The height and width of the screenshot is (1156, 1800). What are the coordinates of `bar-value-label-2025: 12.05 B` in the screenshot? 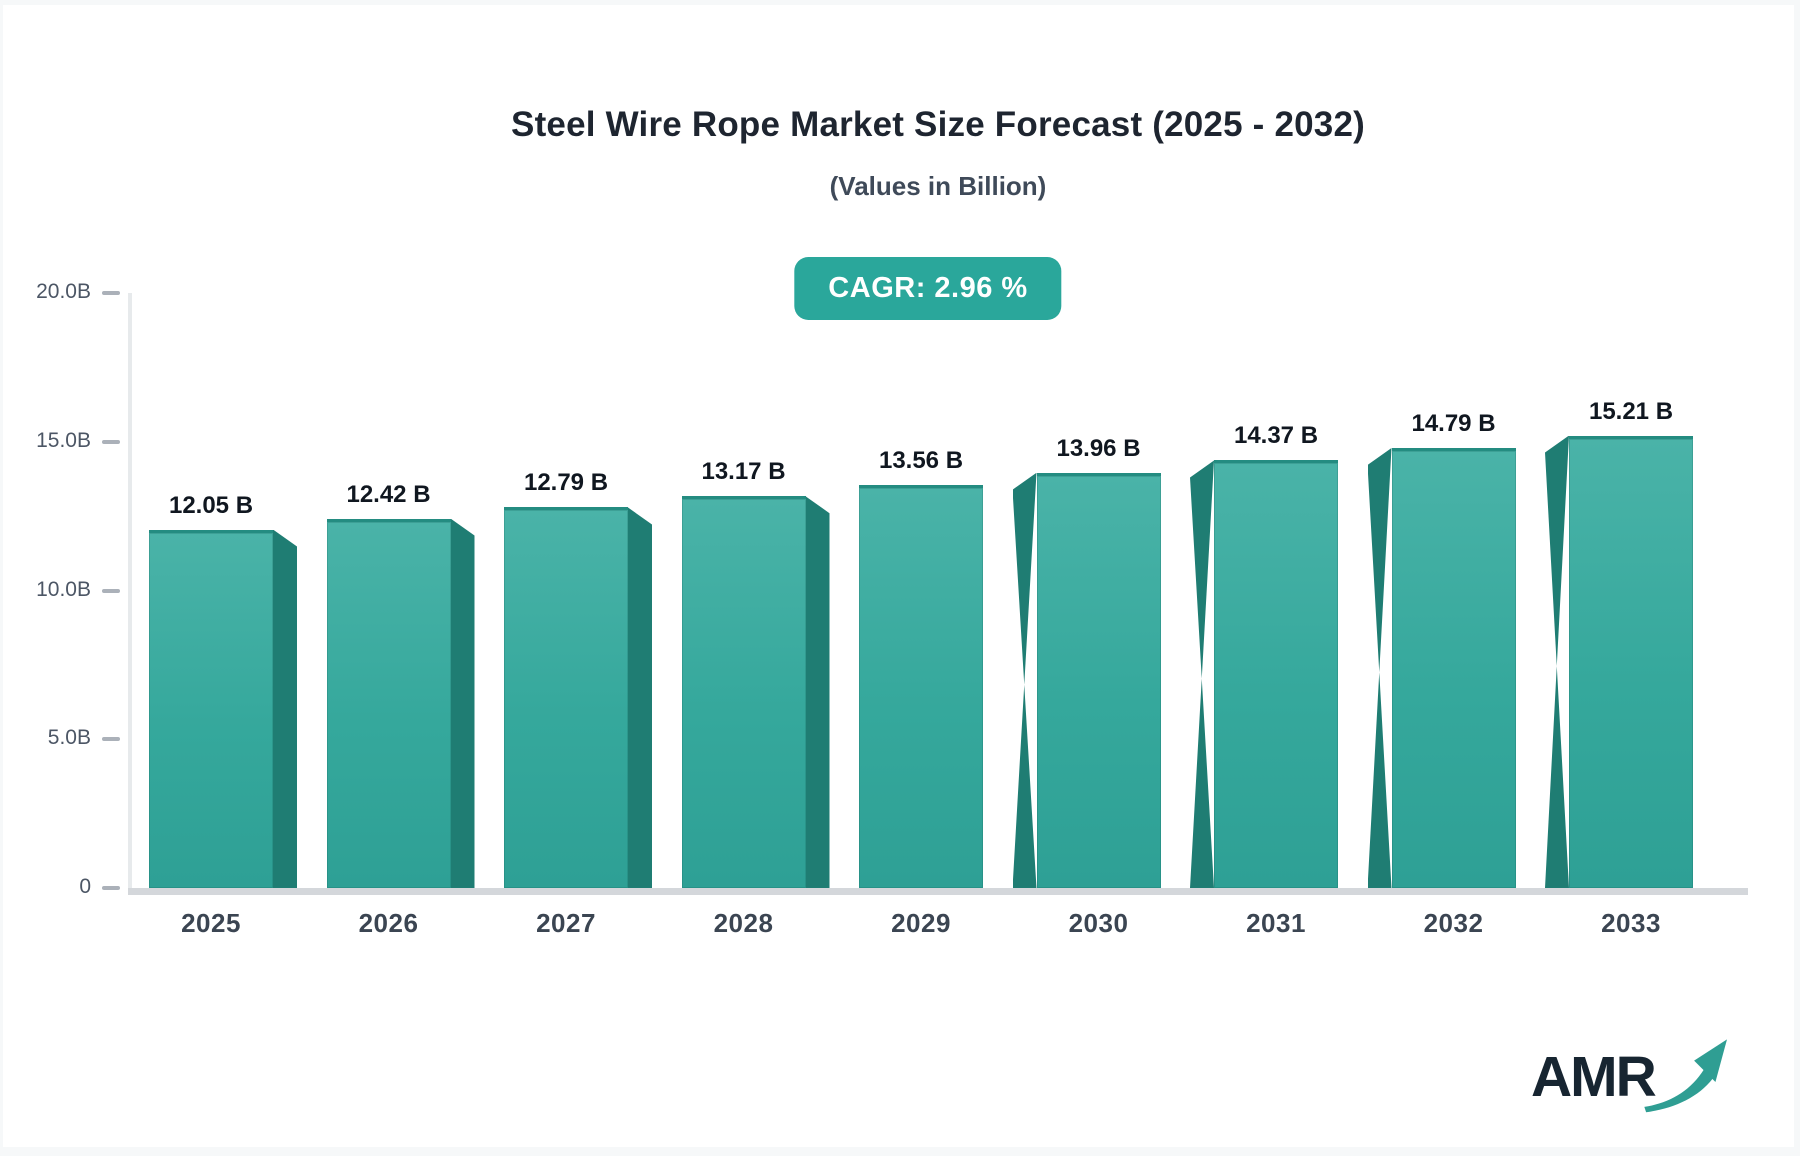 It's located at (211, 505).